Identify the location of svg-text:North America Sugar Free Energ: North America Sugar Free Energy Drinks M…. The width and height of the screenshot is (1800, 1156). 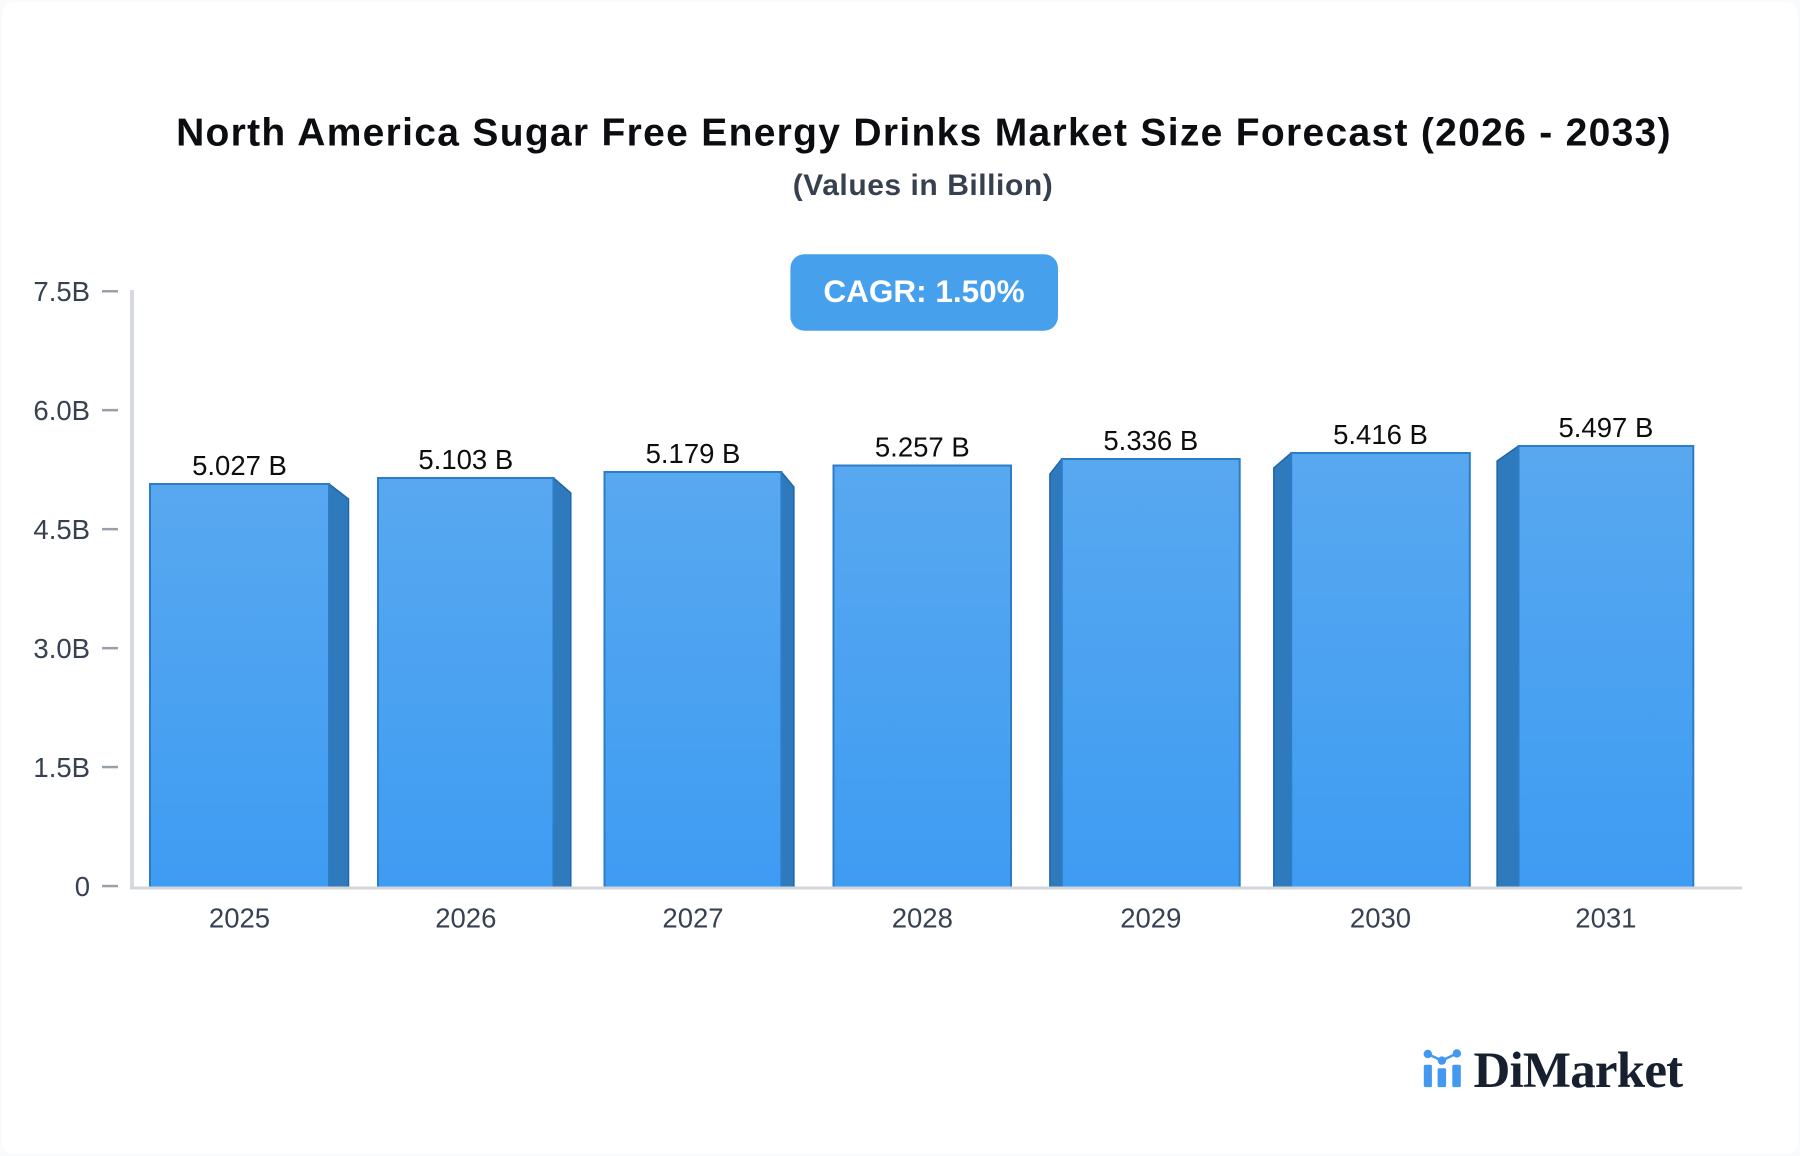
(924, 133).